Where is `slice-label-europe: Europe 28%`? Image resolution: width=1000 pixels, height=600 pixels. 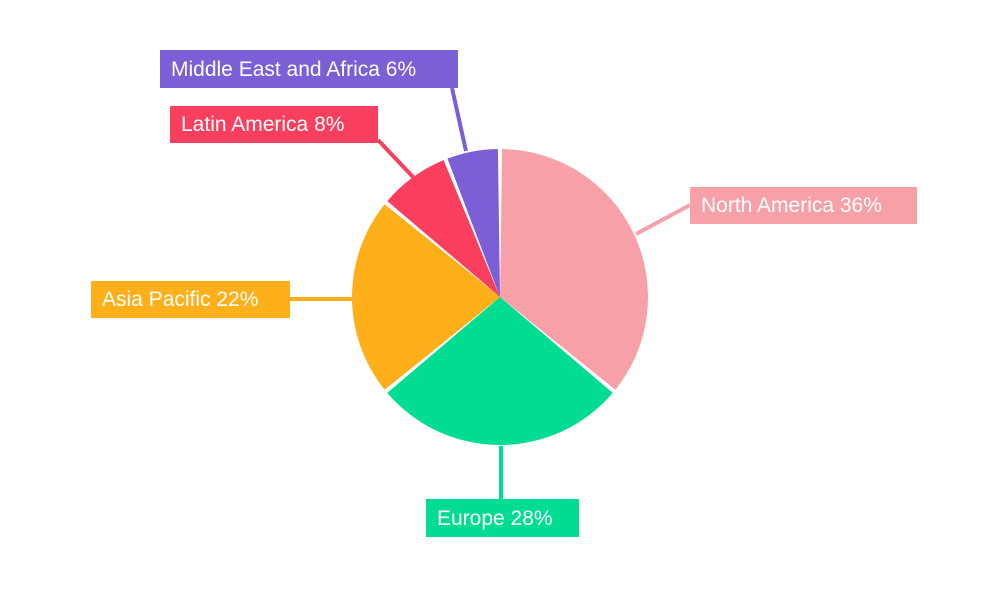
slice-label-europe: Europe 28% is located at coordinates (502, 518).